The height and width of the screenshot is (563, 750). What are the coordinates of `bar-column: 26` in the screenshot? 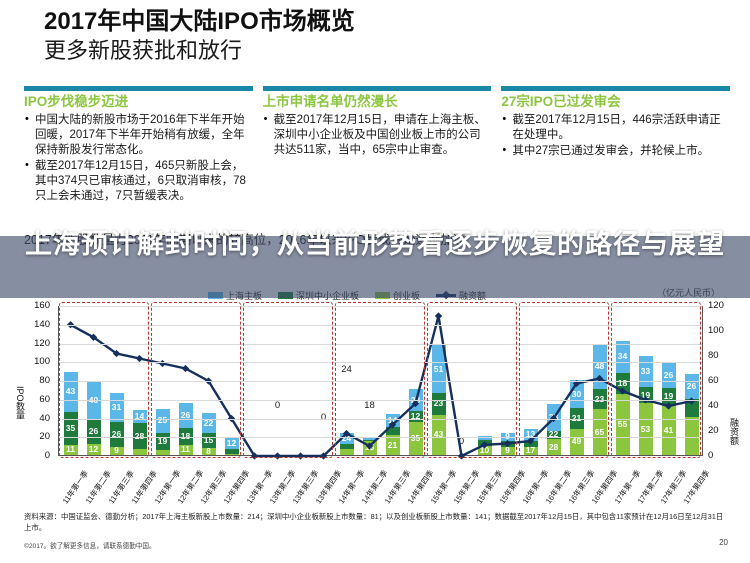 It's located at (691, 414).